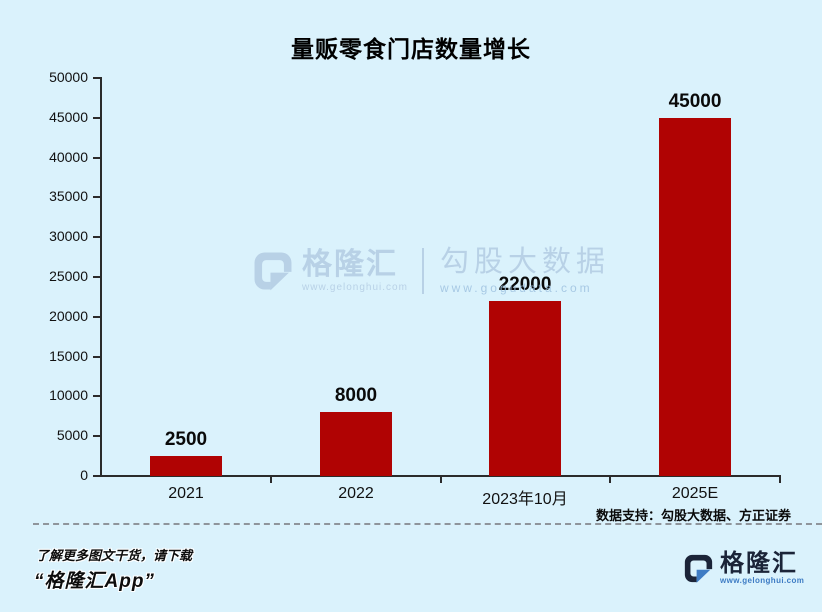 This screenshot has height=612, width=822. What do you see at coordinates (525, 284) in the screenshot?
I see `bar-value-label: 22000` at bounding box center [525, 284].